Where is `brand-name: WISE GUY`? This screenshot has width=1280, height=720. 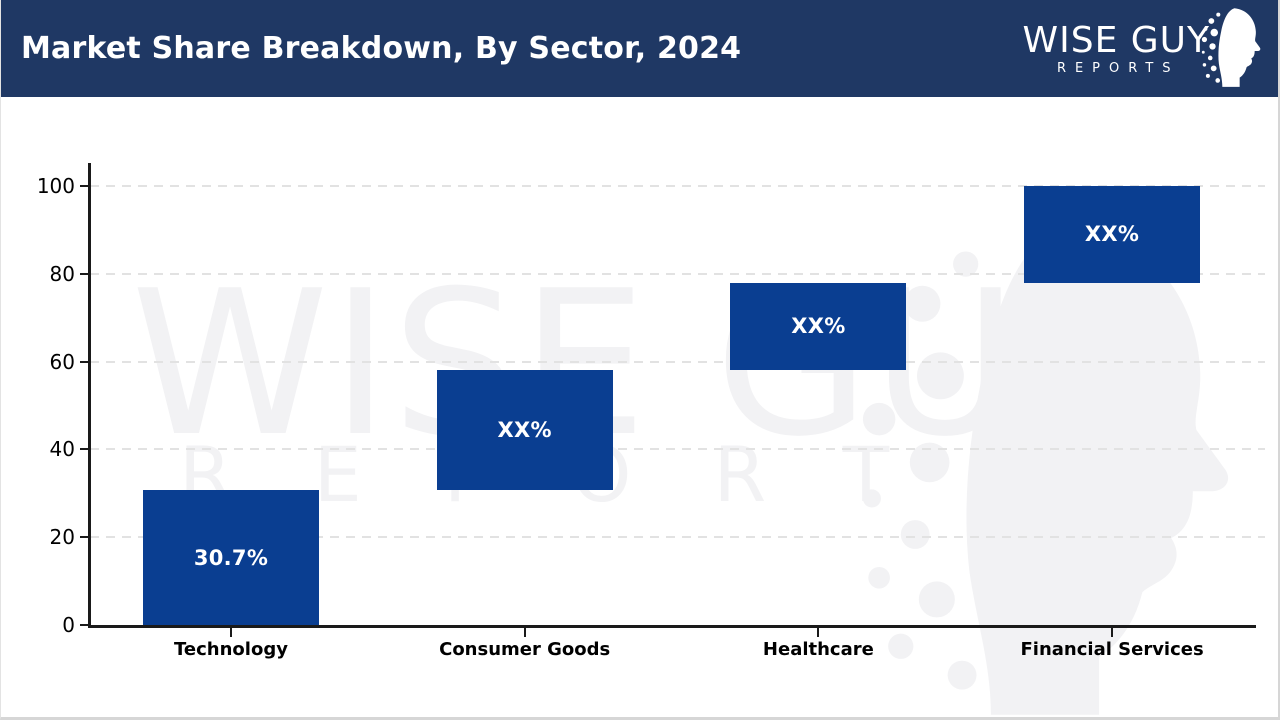 brand-name: WISE GUY is located at coordinates (1116, 40).